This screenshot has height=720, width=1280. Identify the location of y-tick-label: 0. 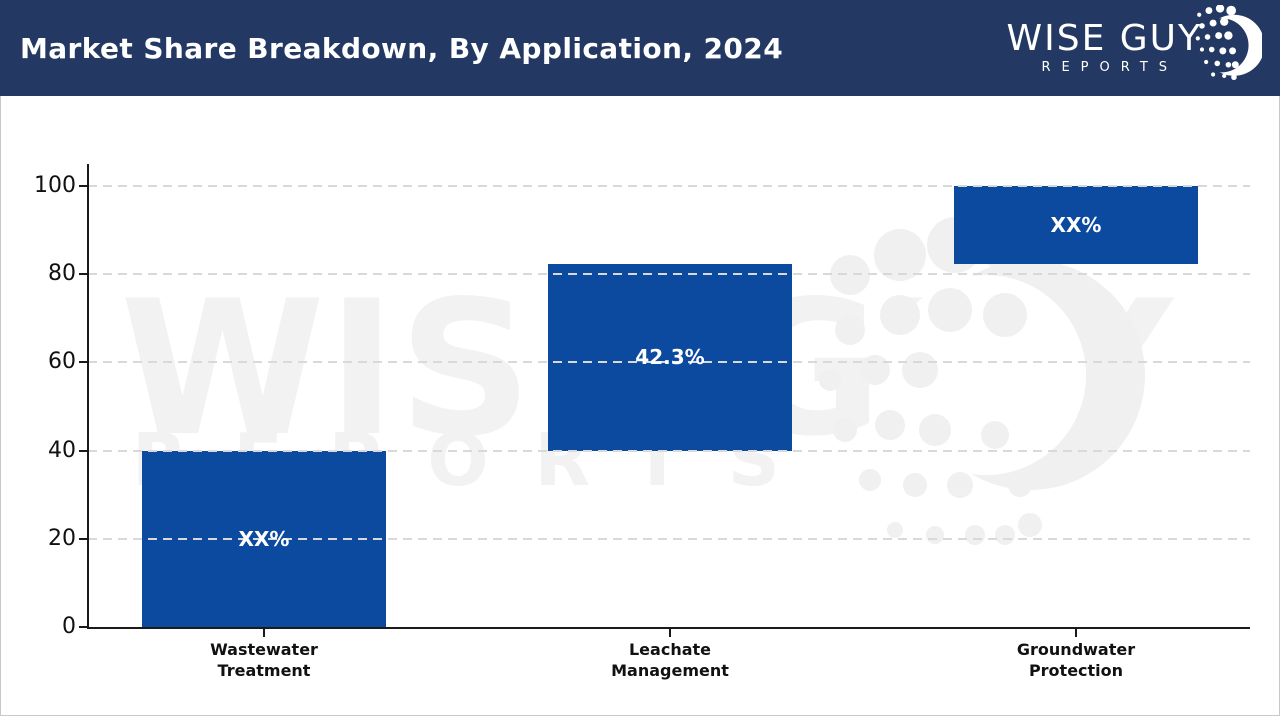
(69, 626).